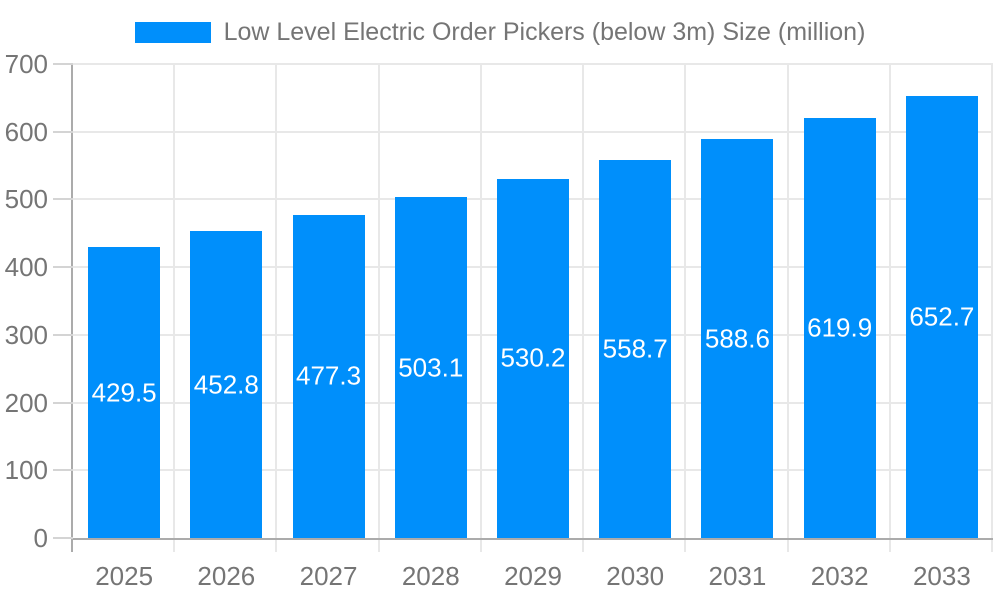  I want to click on bar-value-label: 452.8, so click(226, 384).